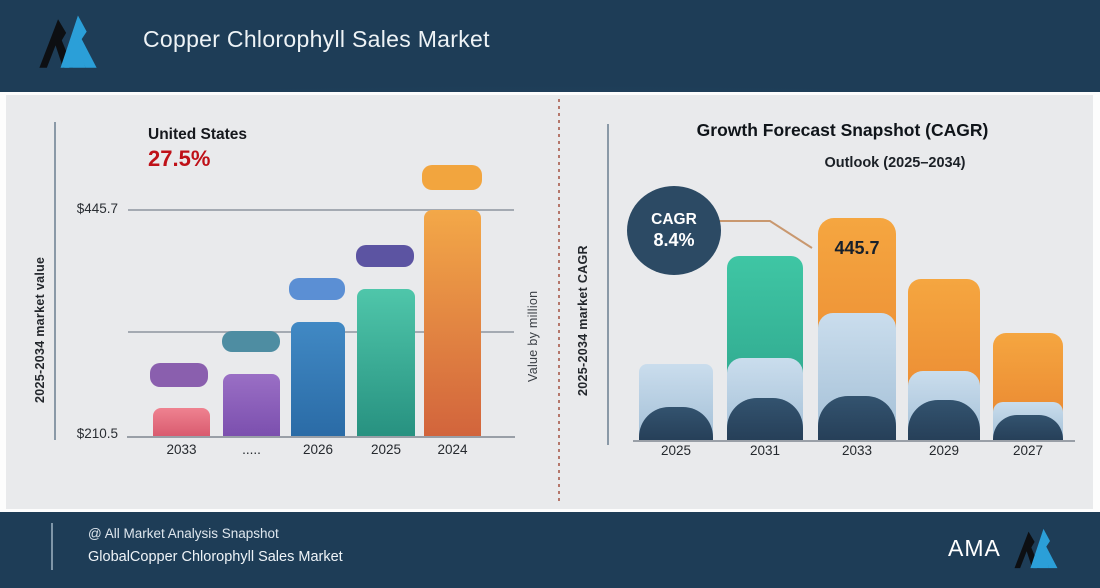 This screenshot has height=588, width=1100. Describe the element at coordinates (895, 163) in the screenshot. I see `right-chart-subtitle: Outlook (2025–2034)` at that location.